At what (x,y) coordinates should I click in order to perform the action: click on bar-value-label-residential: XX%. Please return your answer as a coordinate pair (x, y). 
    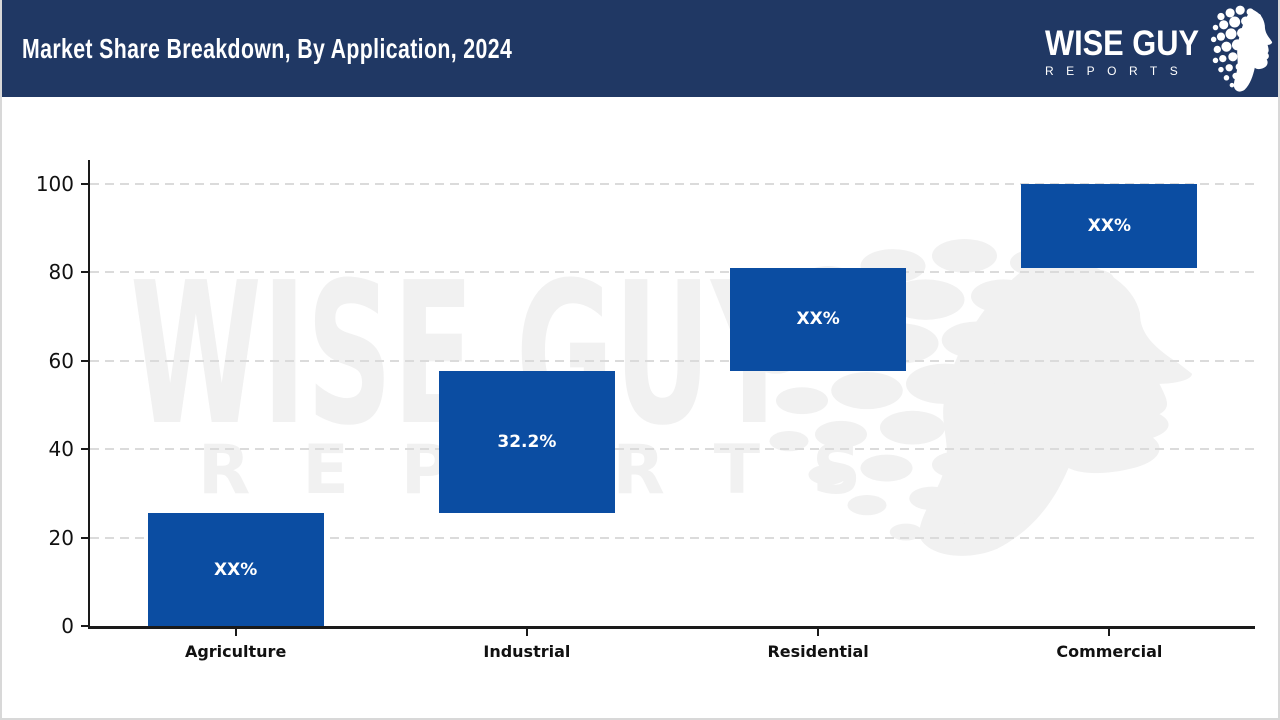
    Looking at the image, I should click on (818, 319).